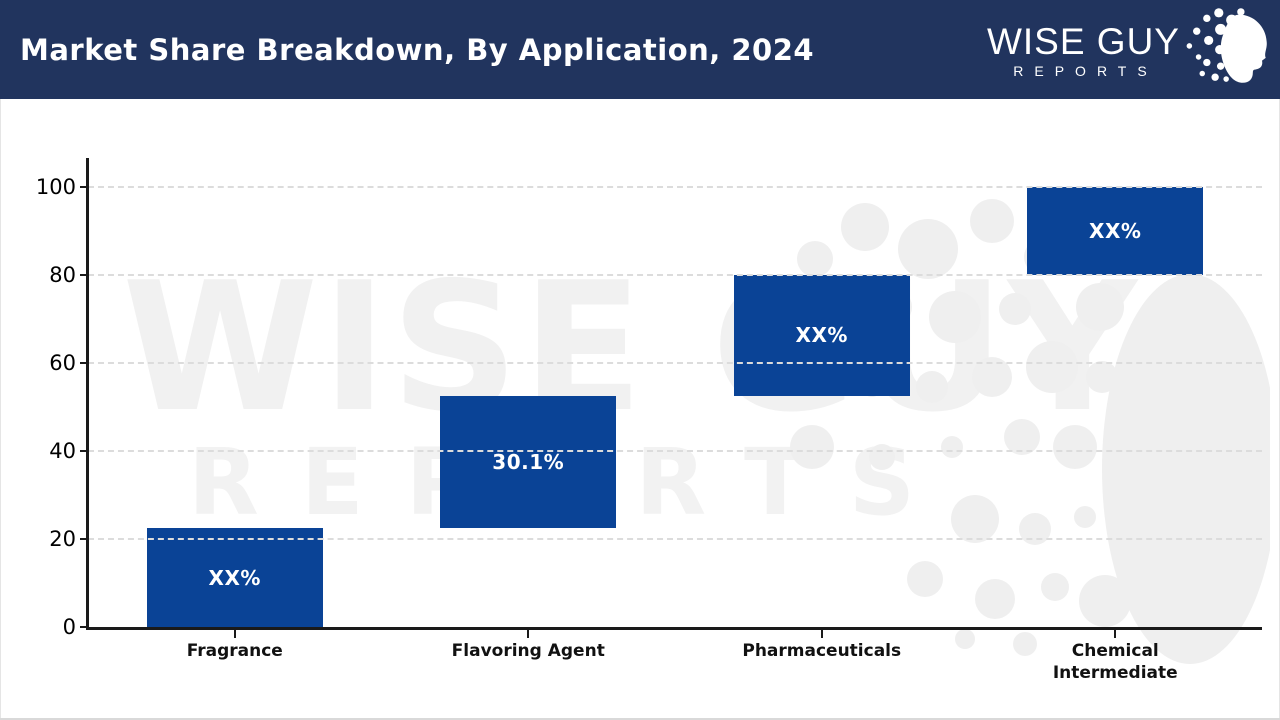 Image resolution: width=1280 pixels, height=720 pixels. Describe the element at coordinates (528, 651) in the screenshot. I see `x-category-label-flavoring-agent: Flavoring Agent` at that location.